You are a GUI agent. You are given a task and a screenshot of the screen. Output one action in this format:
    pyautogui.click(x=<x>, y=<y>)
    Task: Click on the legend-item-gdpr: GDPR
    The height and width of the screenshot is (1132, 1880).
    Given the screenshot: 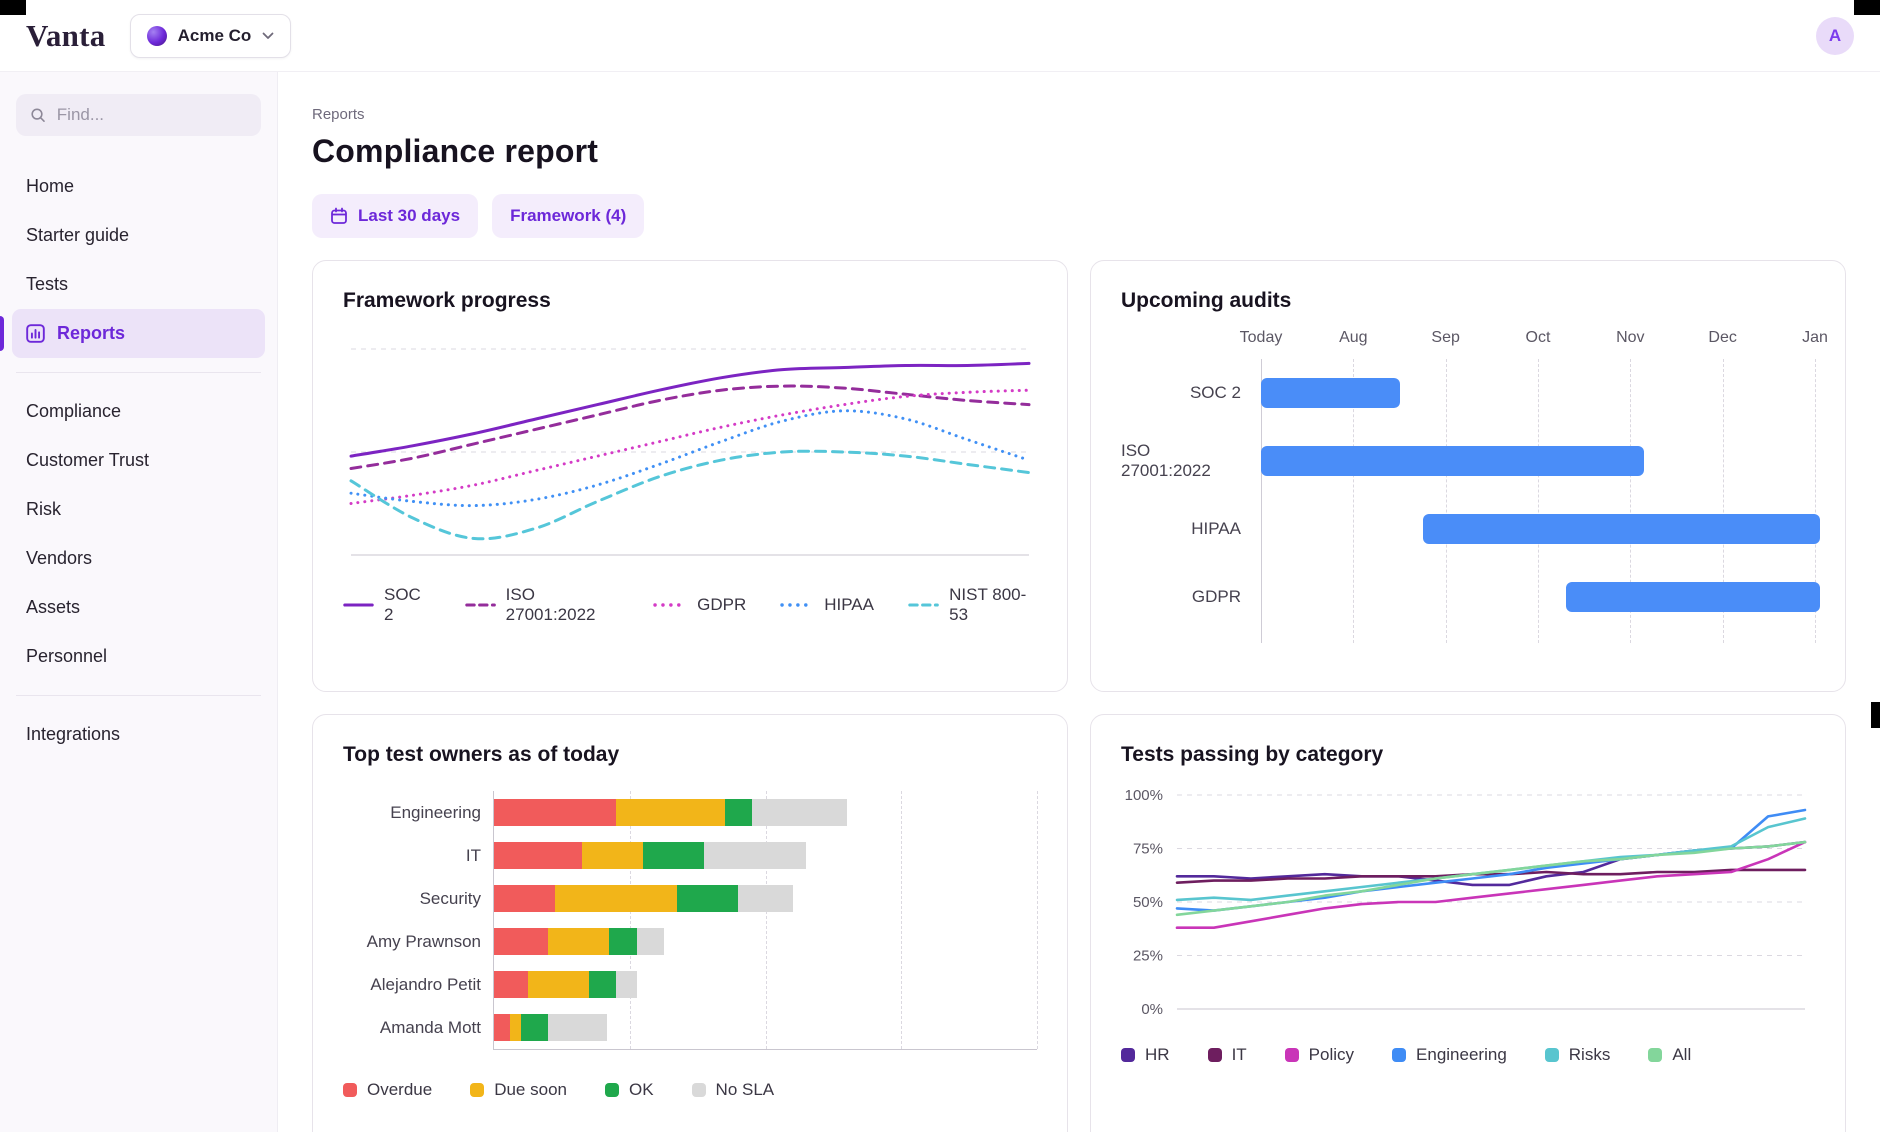 What is the action you would take?
    pyautogui.click(x=699, y=605)
    